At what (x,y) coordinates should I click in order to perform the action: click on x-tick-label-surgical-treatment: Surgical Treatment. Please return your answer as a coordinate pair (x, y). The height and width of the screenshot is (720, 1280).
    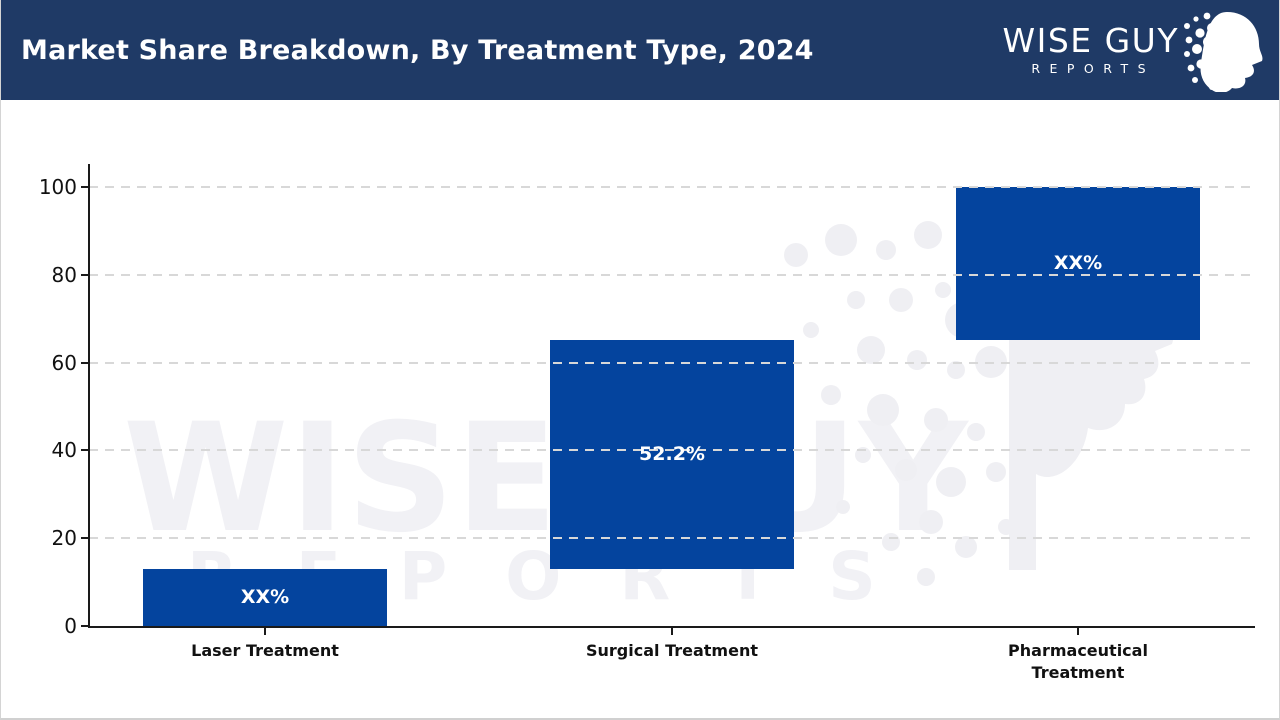
    Looking at the image, I should click on (672, 650).